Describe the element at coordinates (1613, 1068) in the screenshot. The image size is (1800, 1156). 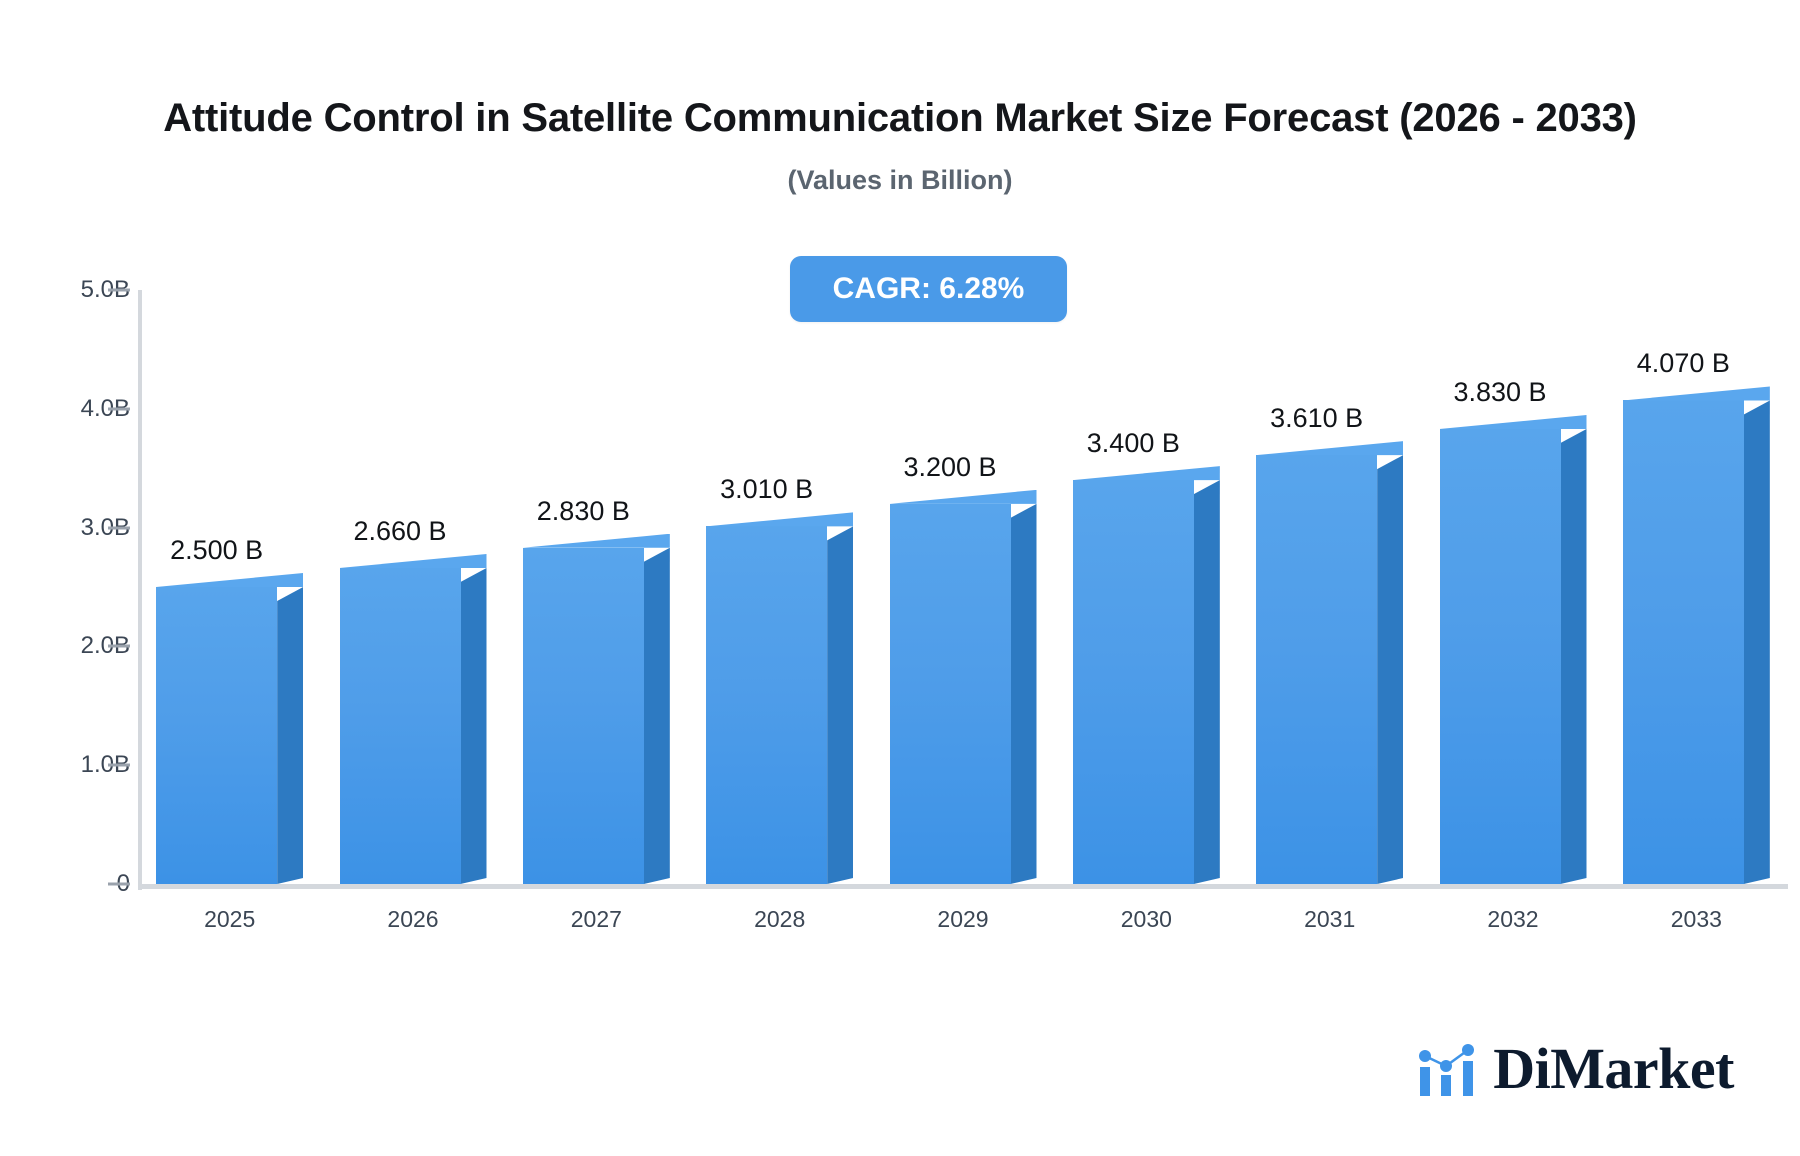
I see `logo-text: DiMarket` at that location.